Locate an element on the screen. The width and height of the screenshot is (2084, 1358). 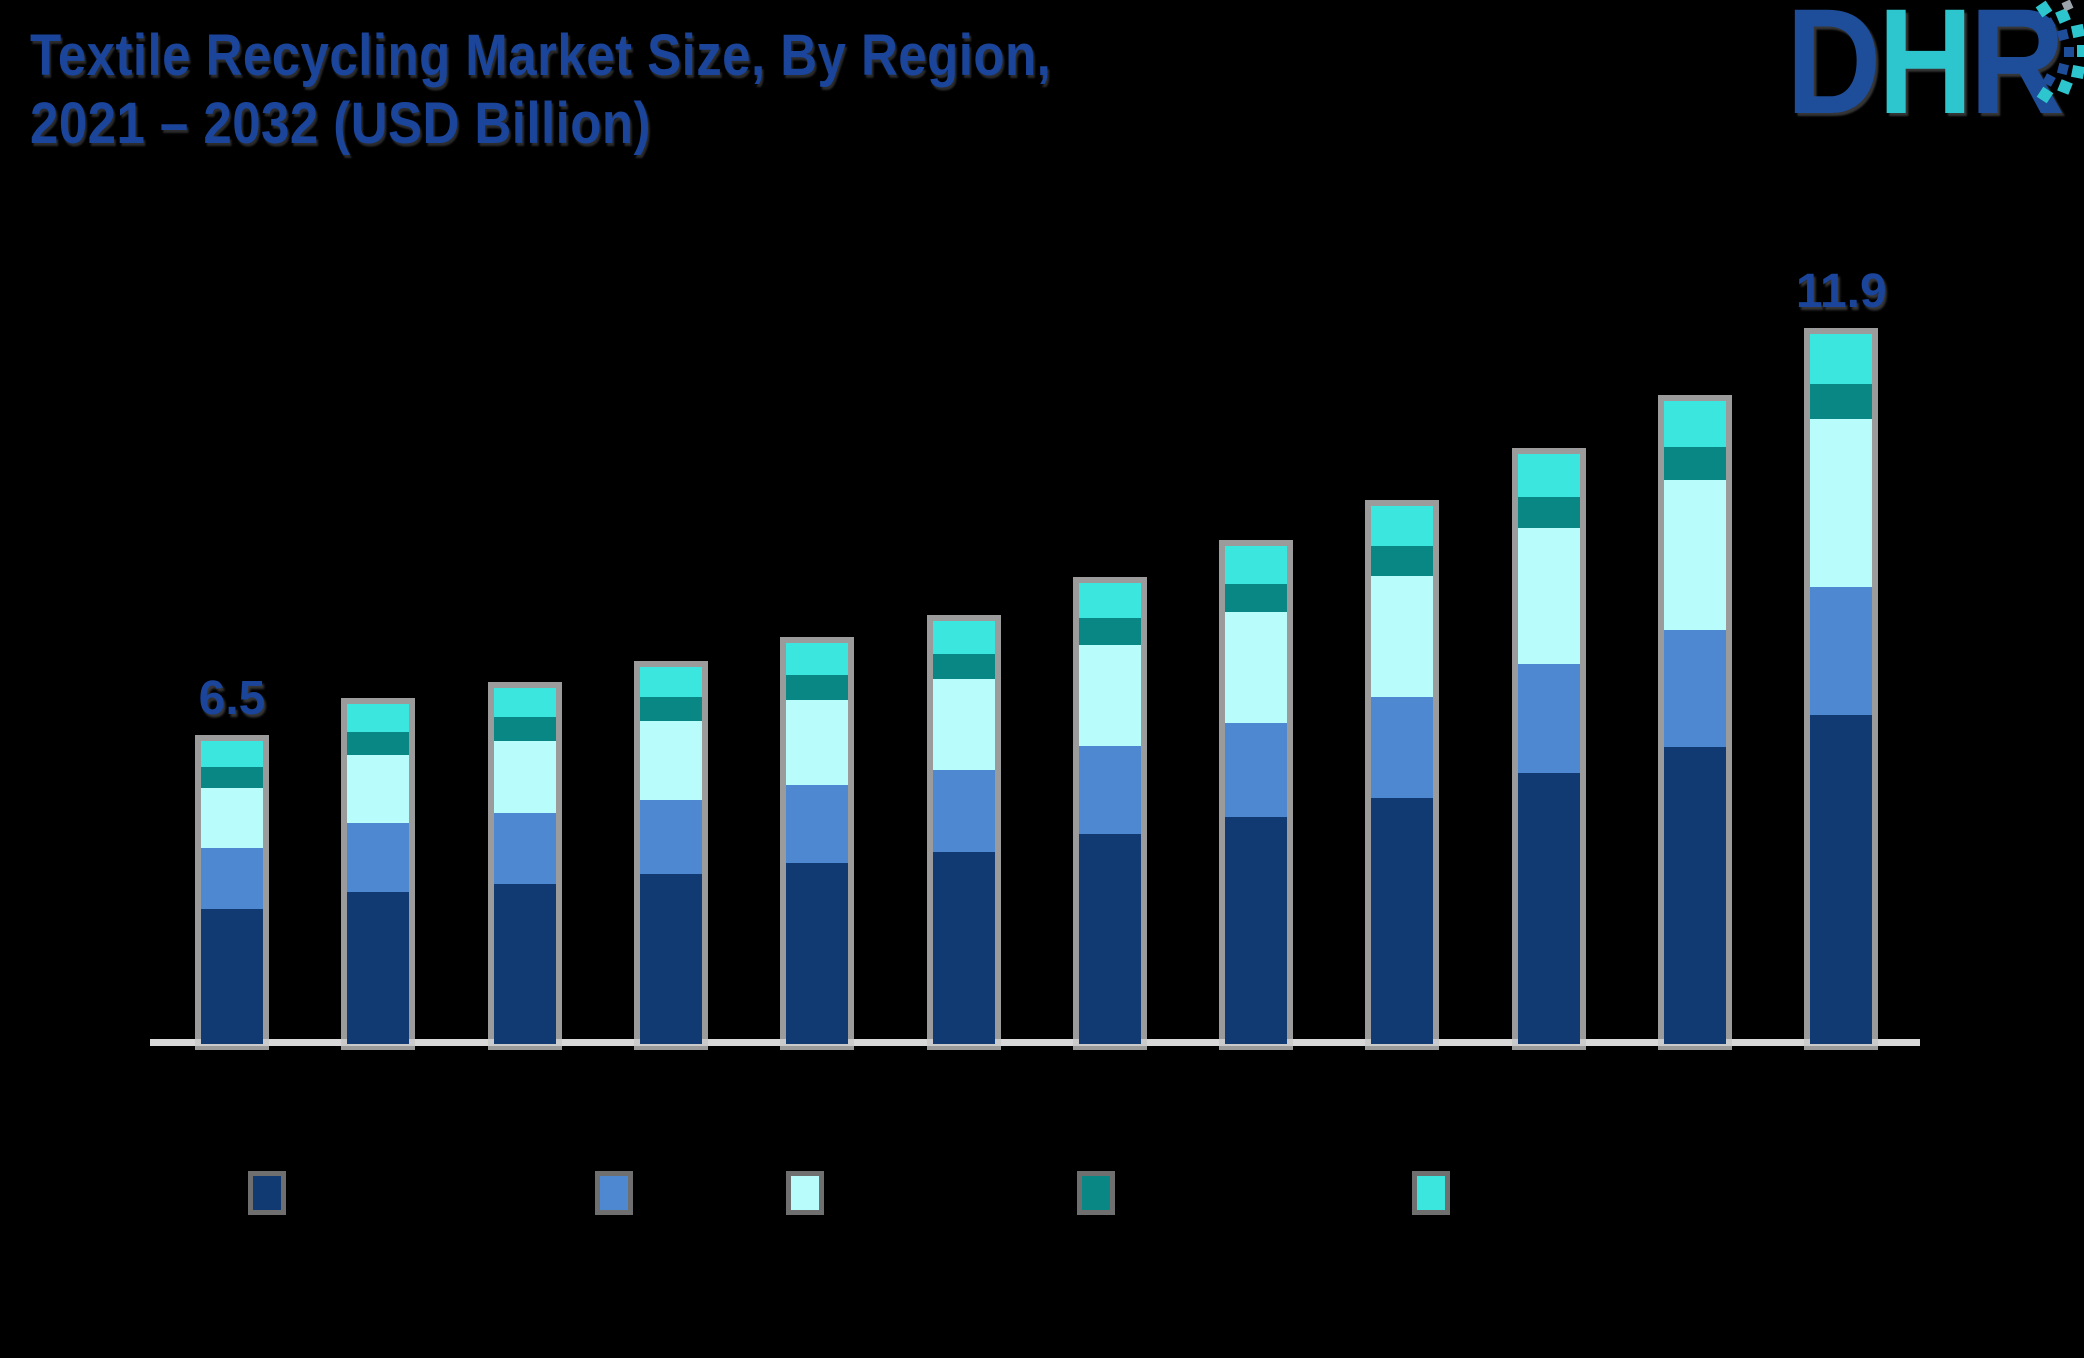
segment-region-series-blue-2030 is located at coordinates (1549, 719).